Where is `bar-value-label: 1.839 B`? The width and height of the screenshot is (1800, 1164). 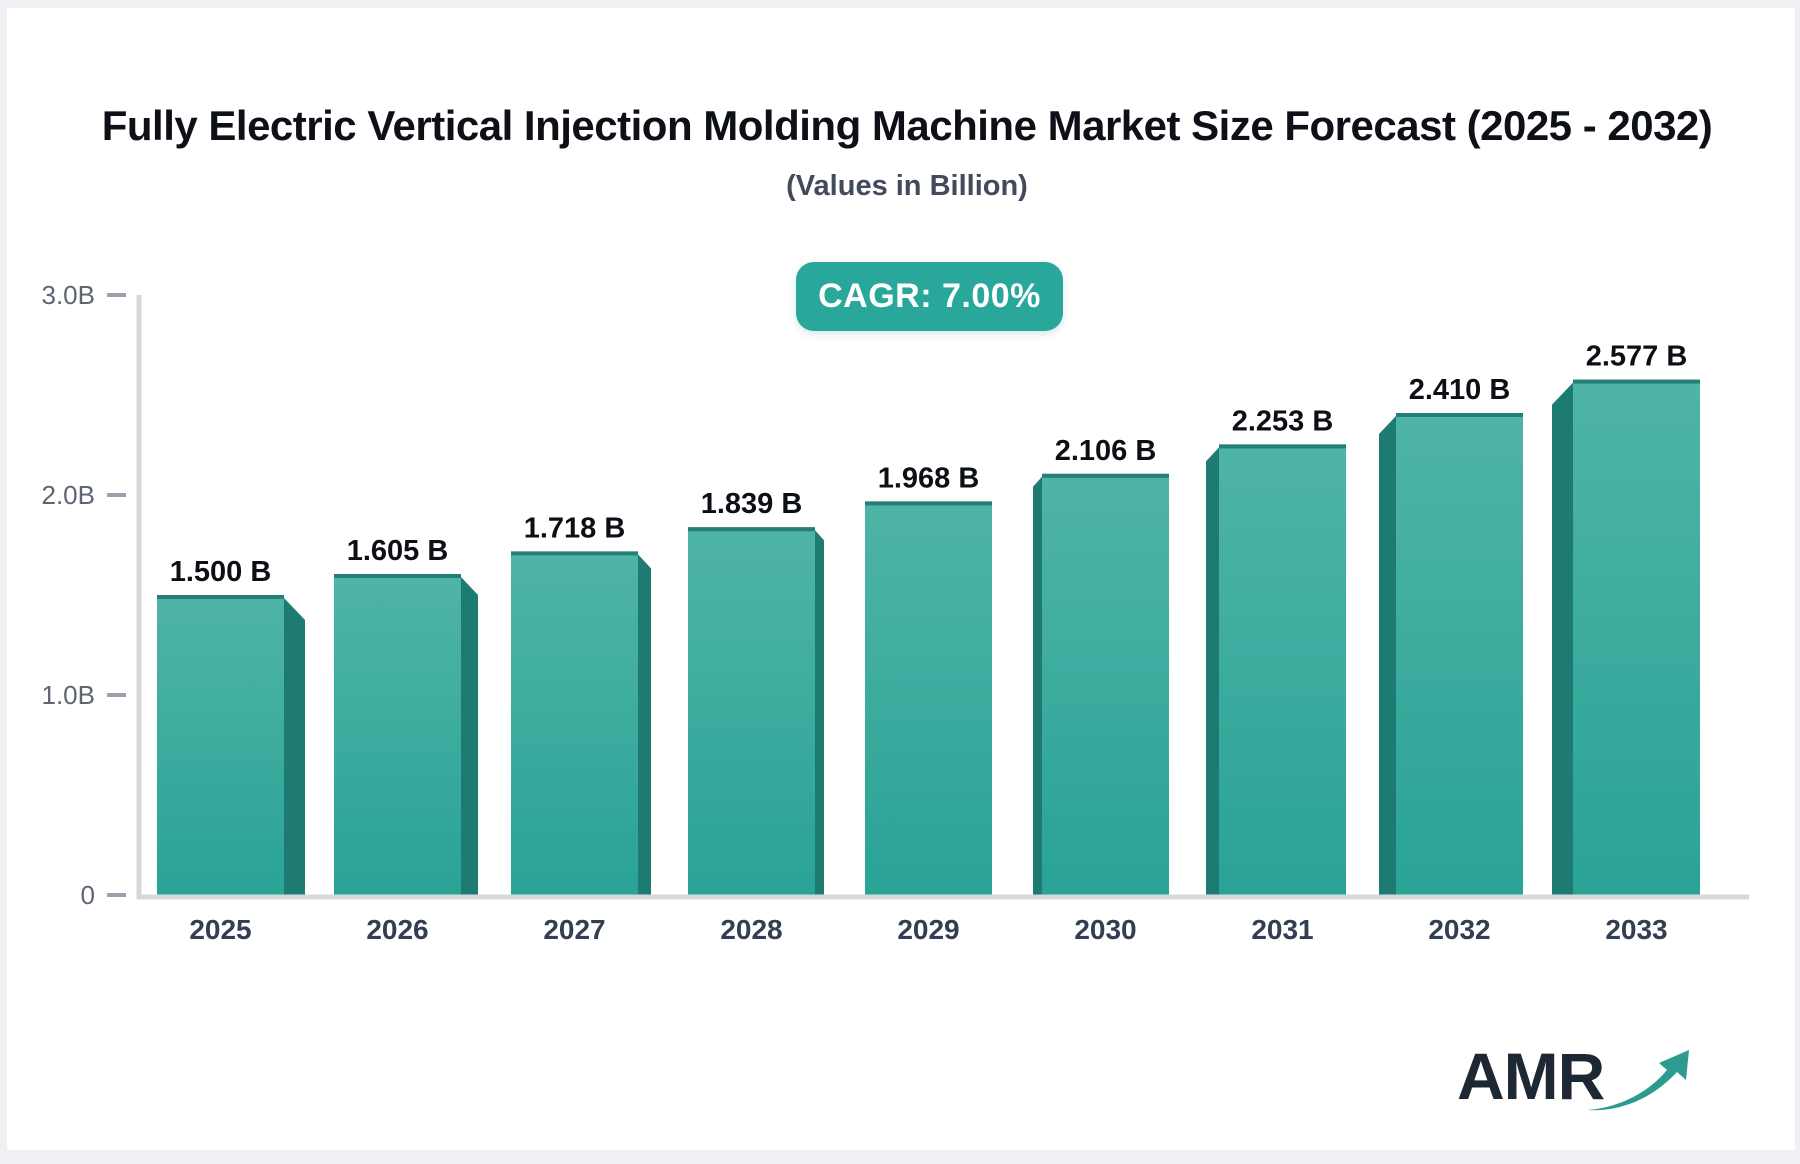
bar-value-label: 1.839 B is located at coordinates (752, 504).